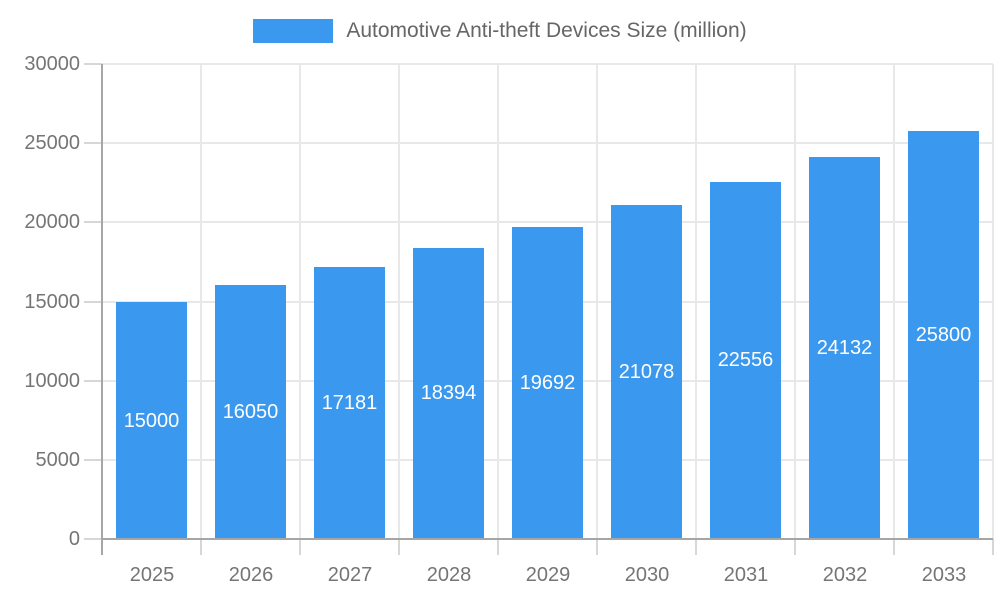 The height and width of the screenshot is (600, 1000). I want to click on bar-value-label: 16050, so click(250, 411).